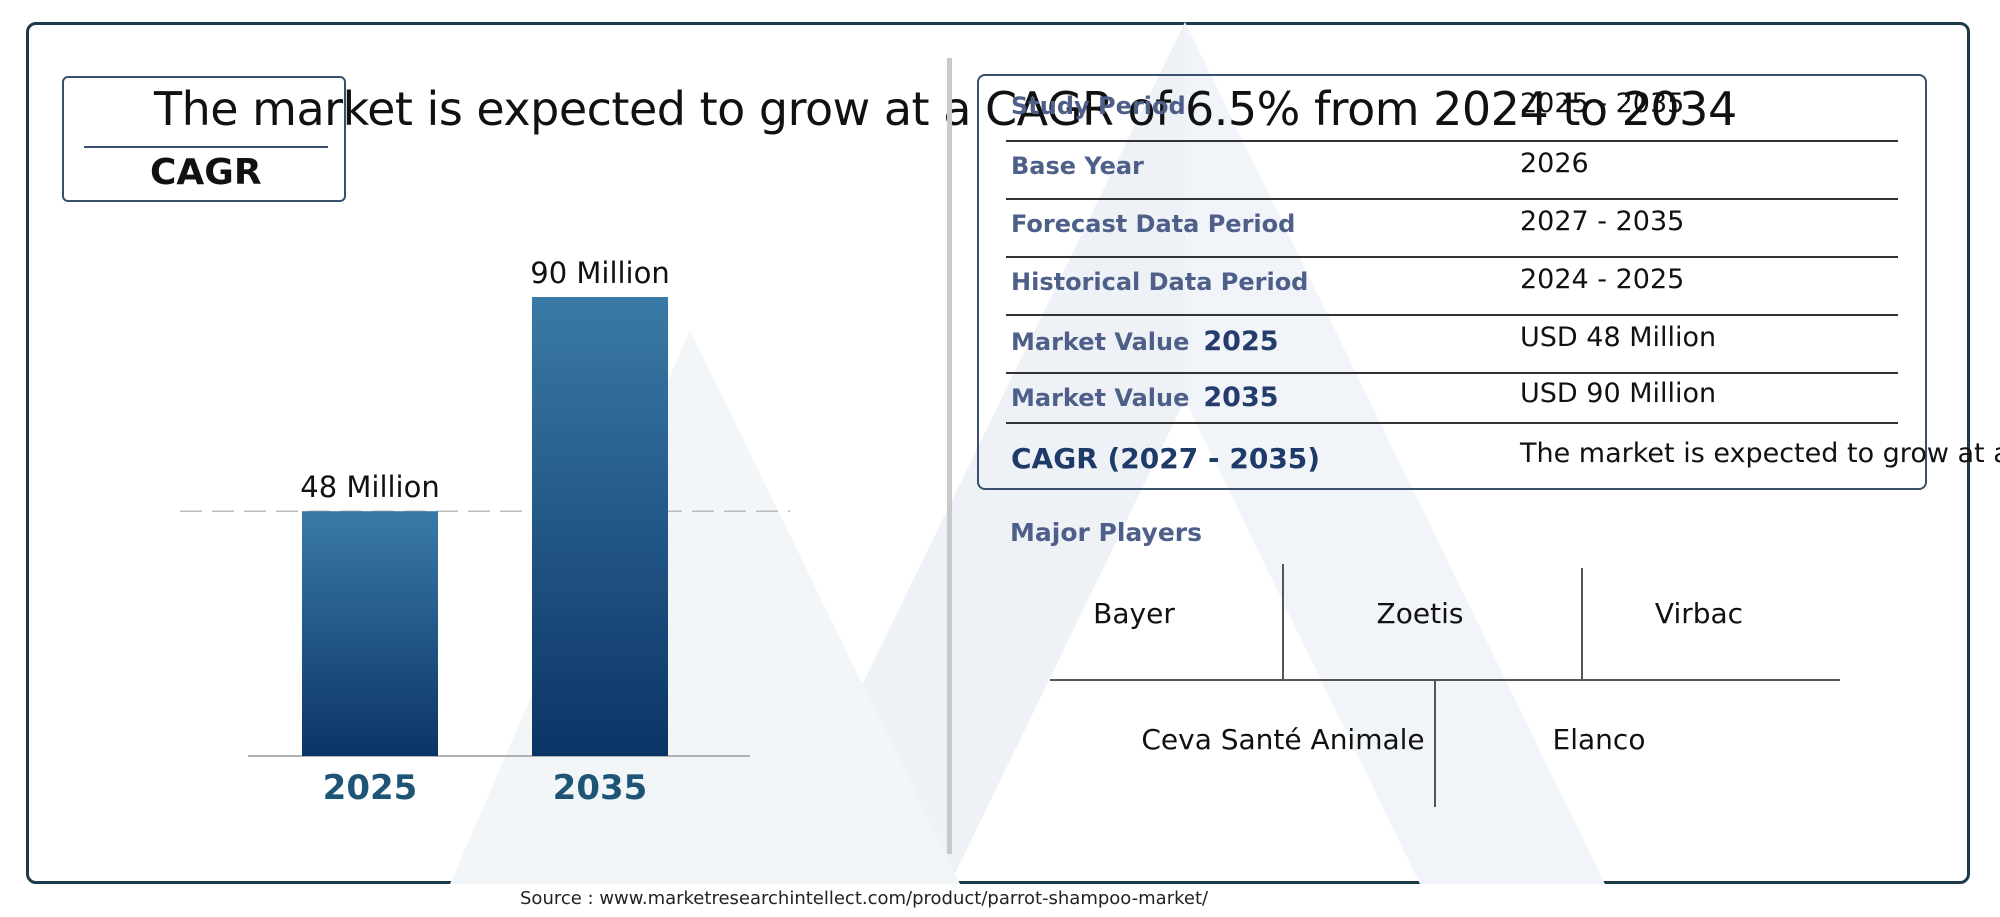 The image size is (2000, 917). I want to click on panel-divider, so click(949, 456).